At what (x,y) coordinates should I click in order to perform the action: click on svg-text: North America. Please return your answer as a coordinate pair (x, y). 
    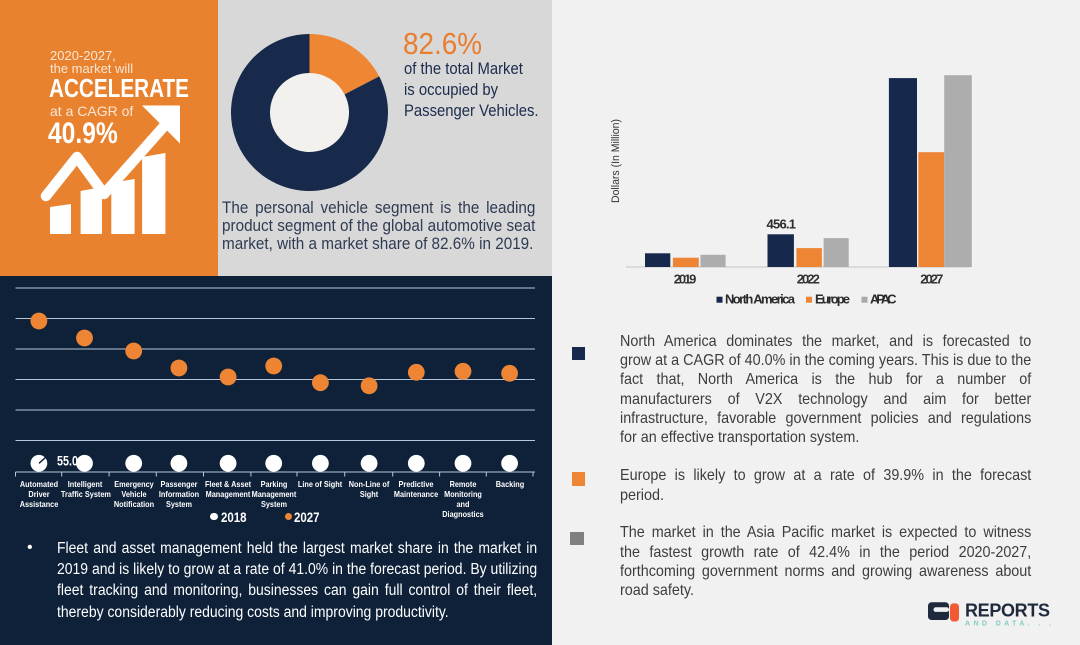
    Looking at the image, I should click on (760, 299).